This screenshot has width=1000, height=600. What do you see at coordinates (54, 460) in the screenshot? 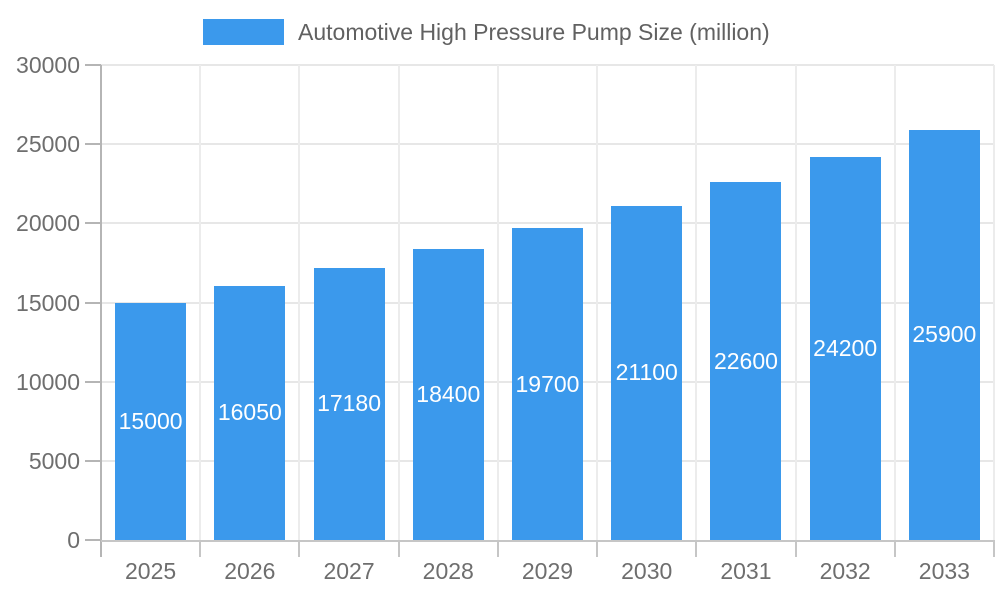
I see `y-axis-label-5000: 5000` at bounding box center [54, 460].